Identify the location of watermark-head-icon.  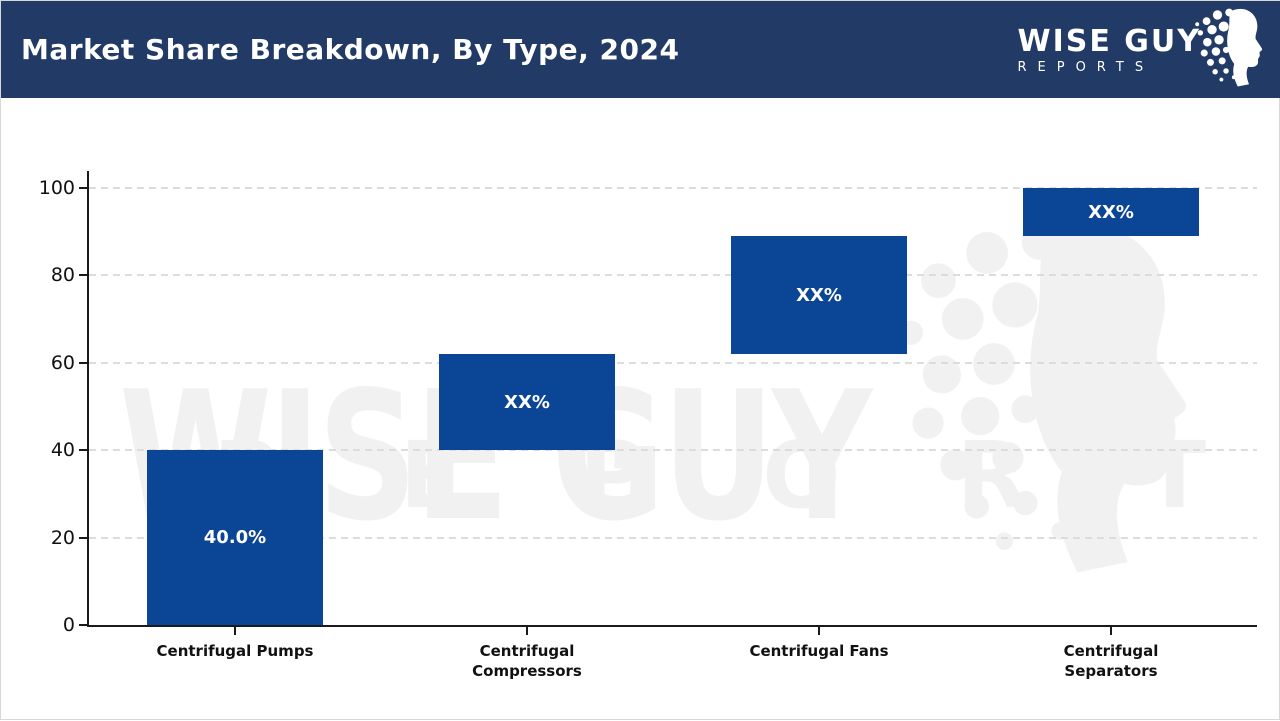
(1037, 399).